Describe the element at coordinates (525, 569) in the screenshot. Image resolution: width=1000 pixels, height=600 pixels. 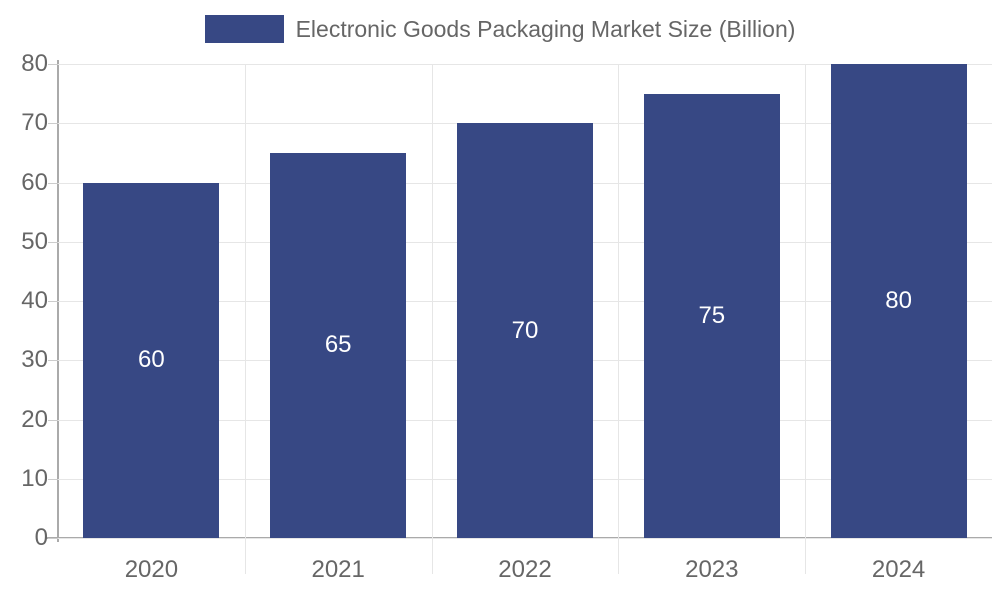
I see `x-axis-tick-label: 2022` at that location.